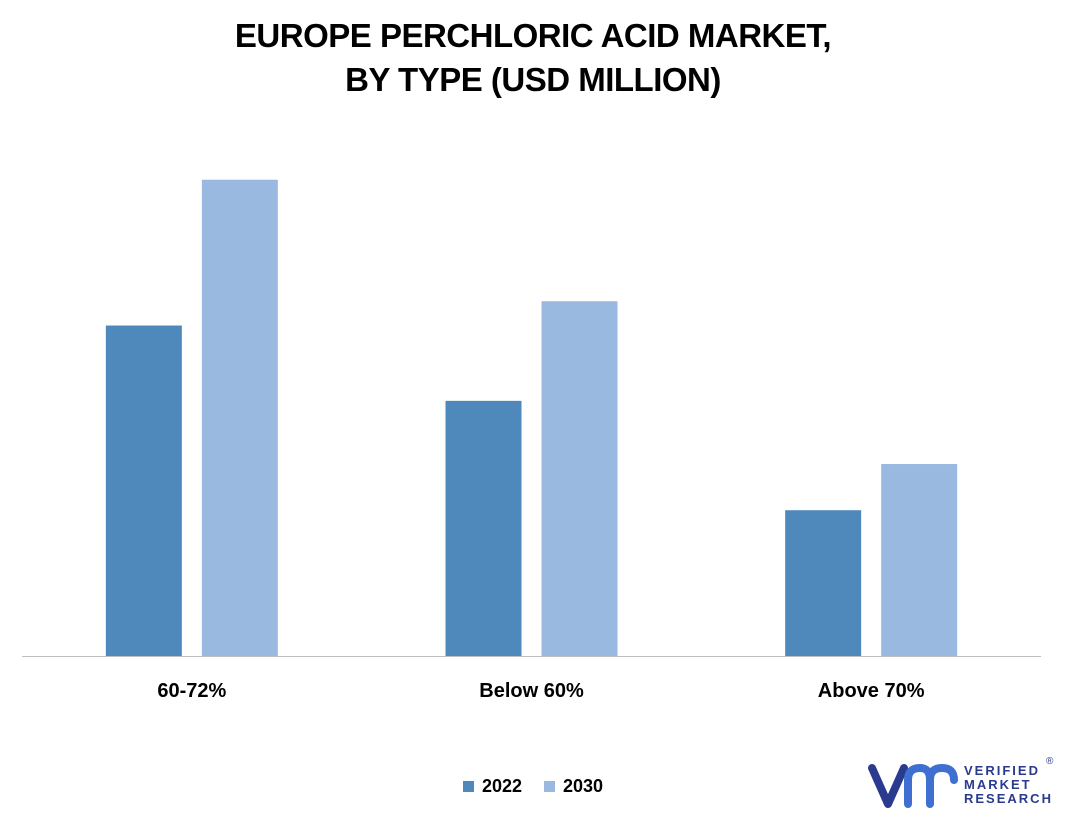 This screenshot has width=1066, height=821. What do you see at coordinates (583, 786) in the screenshot?
I see `legend-label-2030: 2030` at bounding box center [583, 786].